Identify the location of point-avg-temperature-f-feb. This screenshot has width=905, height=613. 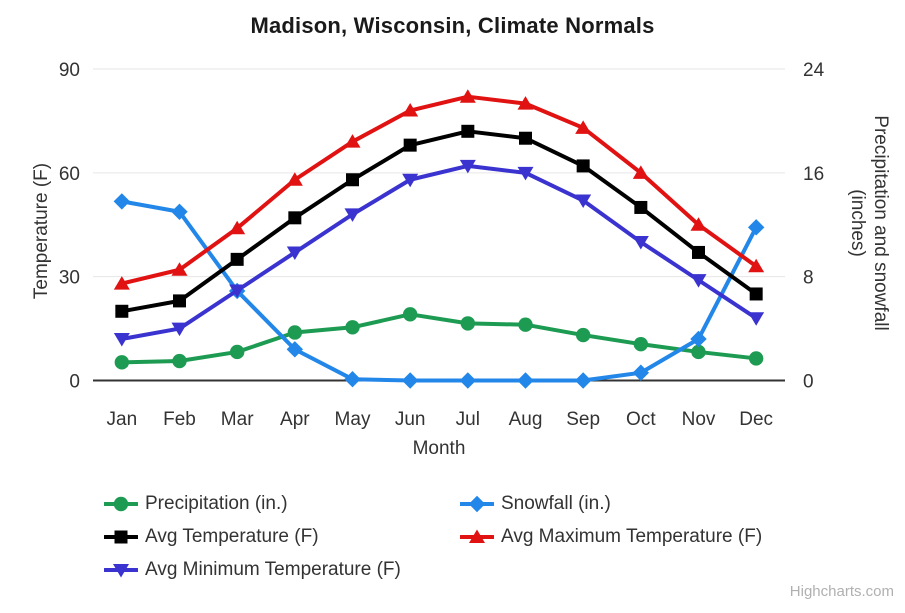
(179, 301).